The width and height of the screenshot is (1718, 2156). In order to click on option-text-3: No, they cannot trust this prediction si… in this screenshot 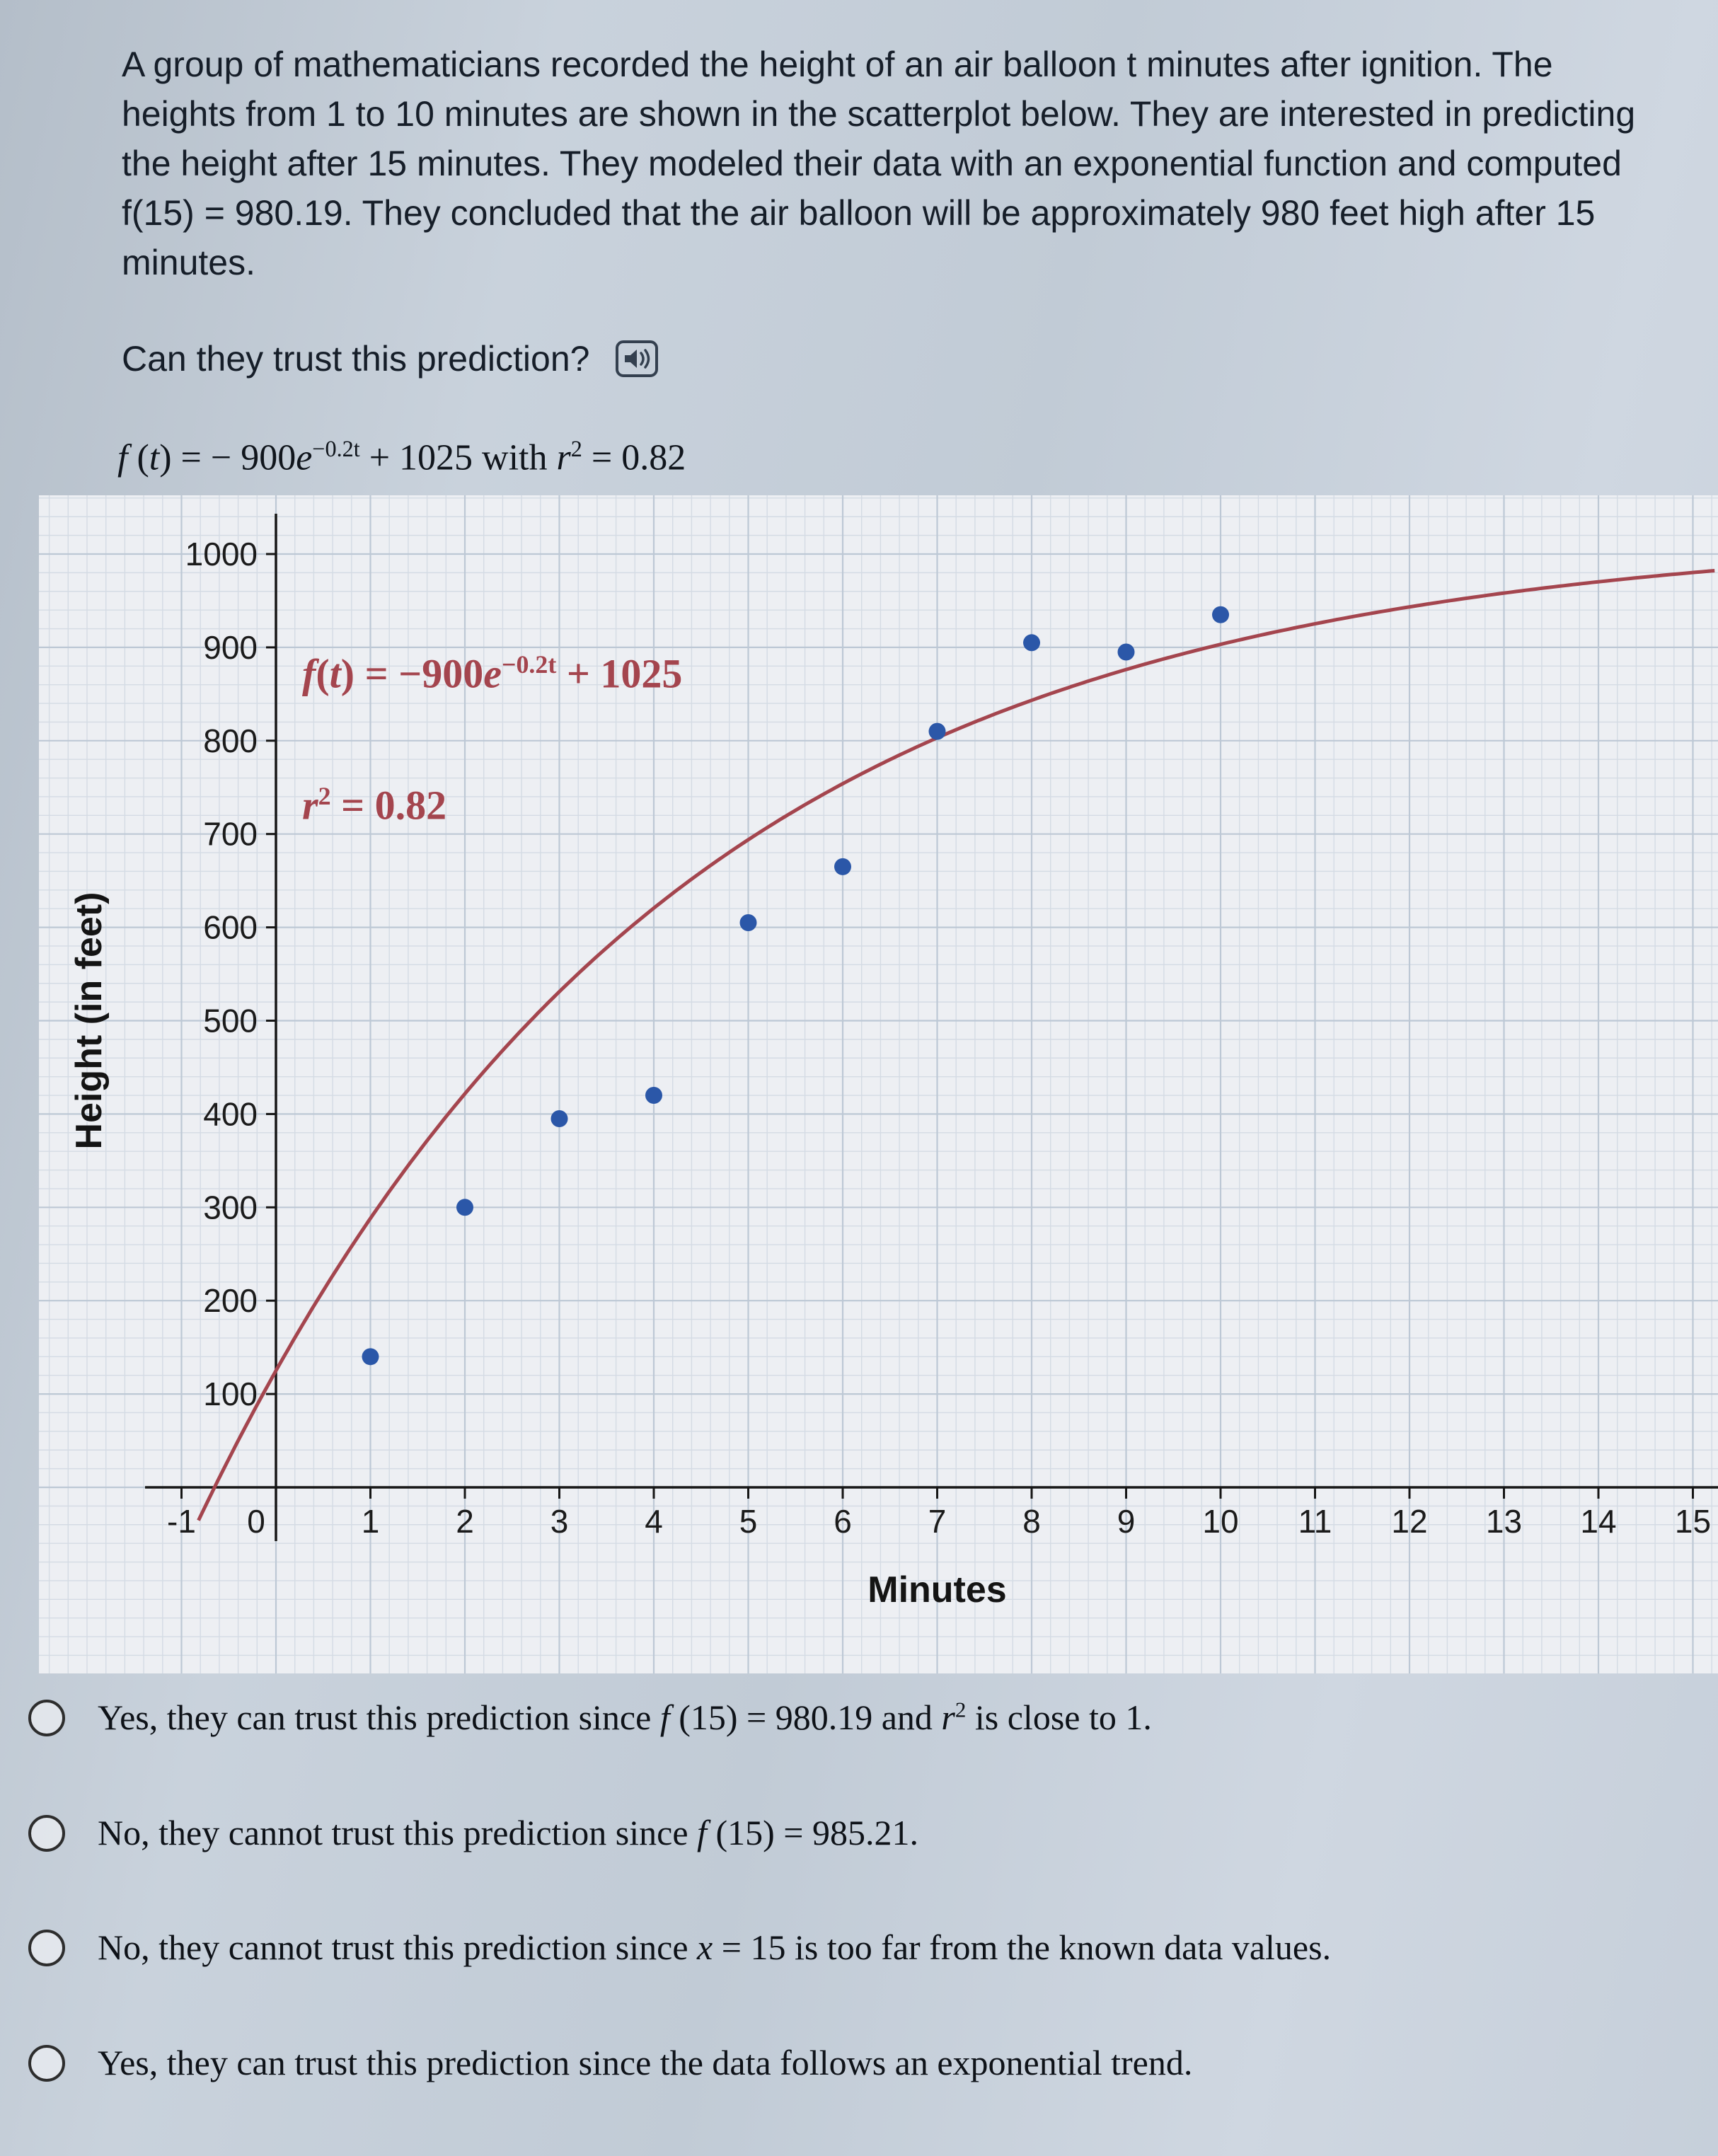, I will do `click(715, 1947)`.